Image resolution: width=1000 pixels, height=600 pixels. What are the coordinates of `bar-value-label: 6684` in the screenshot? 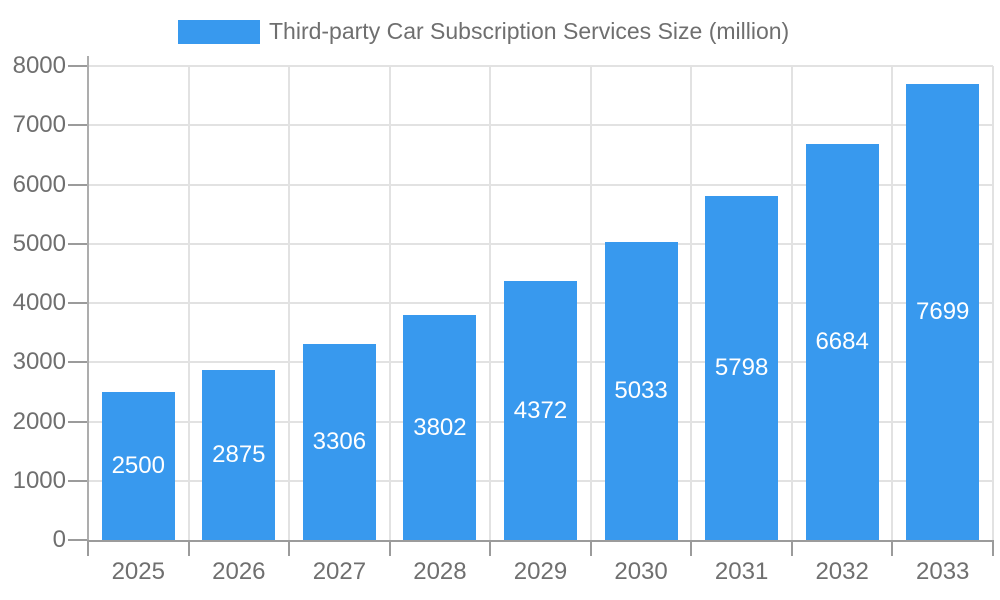 It's located at (842, 341).